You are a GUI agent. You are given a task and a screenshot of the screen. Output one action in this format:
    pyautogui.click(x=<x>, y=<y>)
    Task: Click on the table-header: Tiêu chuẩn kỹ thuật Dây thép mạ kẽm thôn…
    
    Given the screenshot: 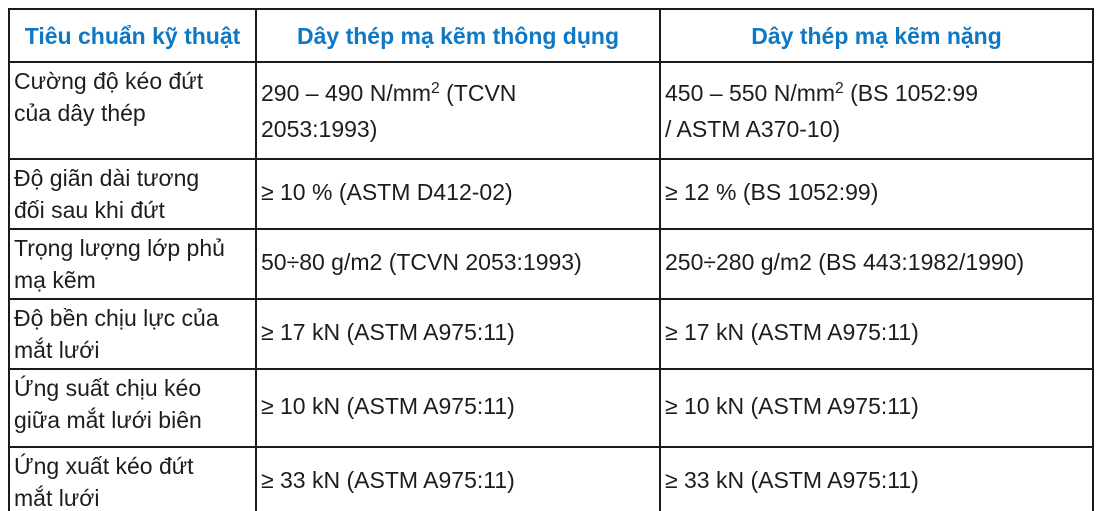 What is the action you would take?
    pyautogui.click(x=551, y=35)
    